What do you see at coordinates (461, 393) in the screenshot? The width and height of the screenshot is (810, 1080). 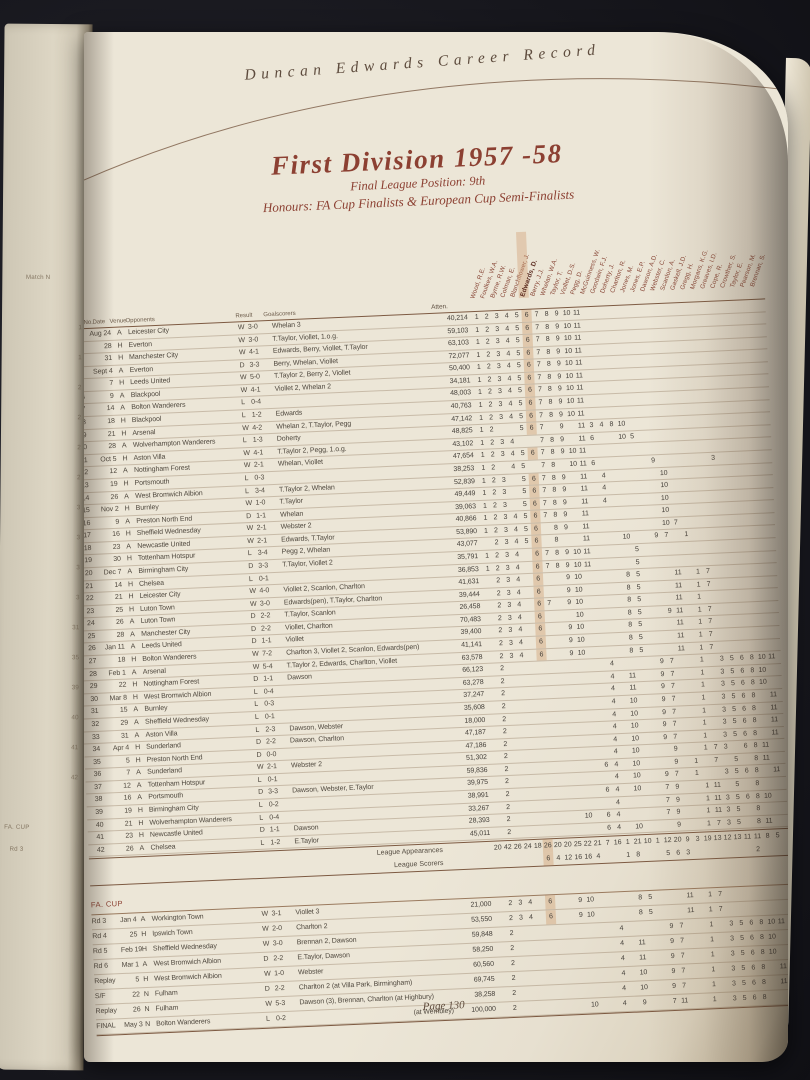 I see `attendance: 48,003` at bounding box center [461, 393].